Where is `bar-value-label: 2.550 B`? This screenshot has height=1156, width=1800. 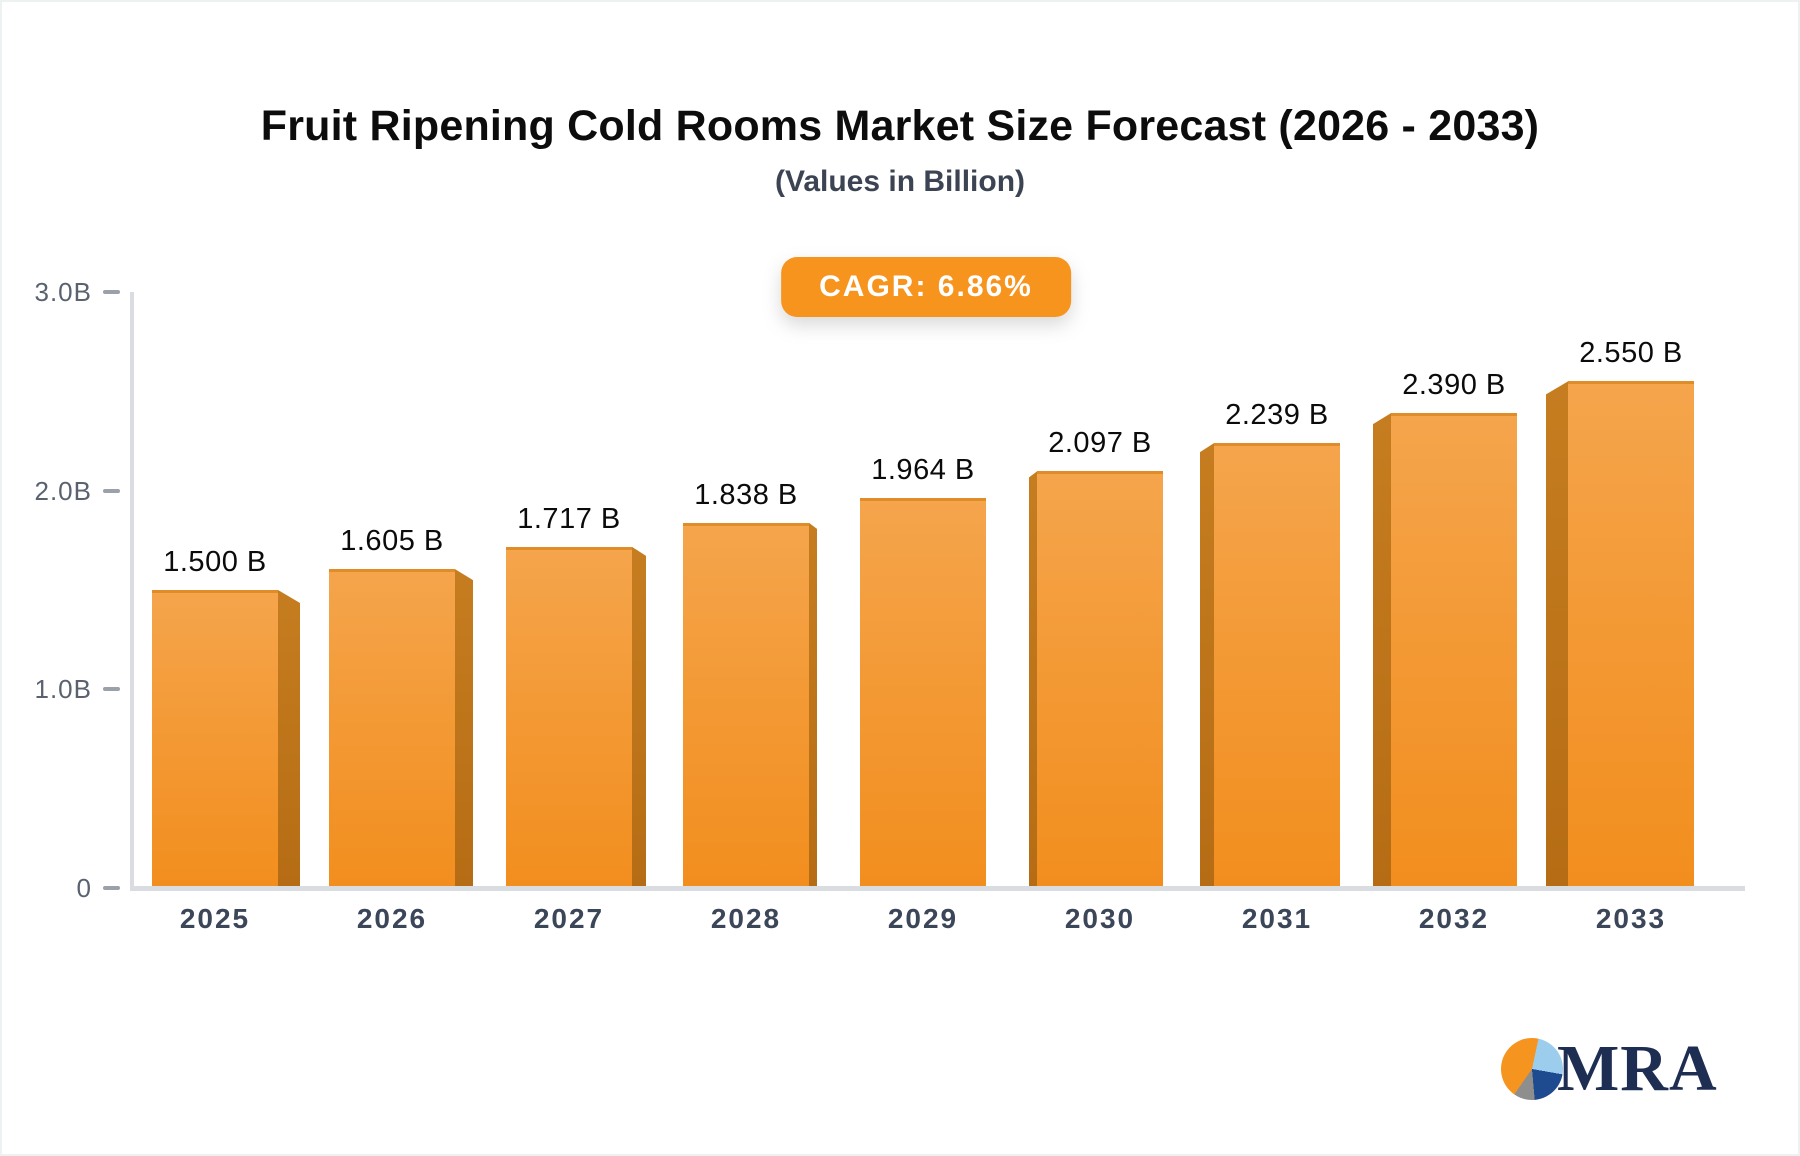 bar-value-label: 2.550 B is located at coordinates (1631, 353).